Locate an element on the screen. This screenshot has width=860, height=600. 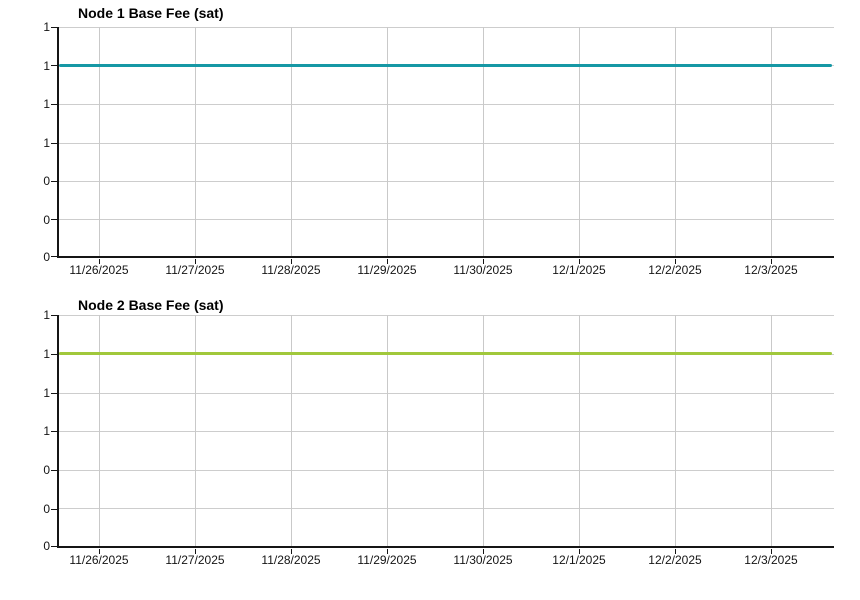
chart-title-node1: Node 1 Base Fee (sat) is located at coordinates (151, 13).